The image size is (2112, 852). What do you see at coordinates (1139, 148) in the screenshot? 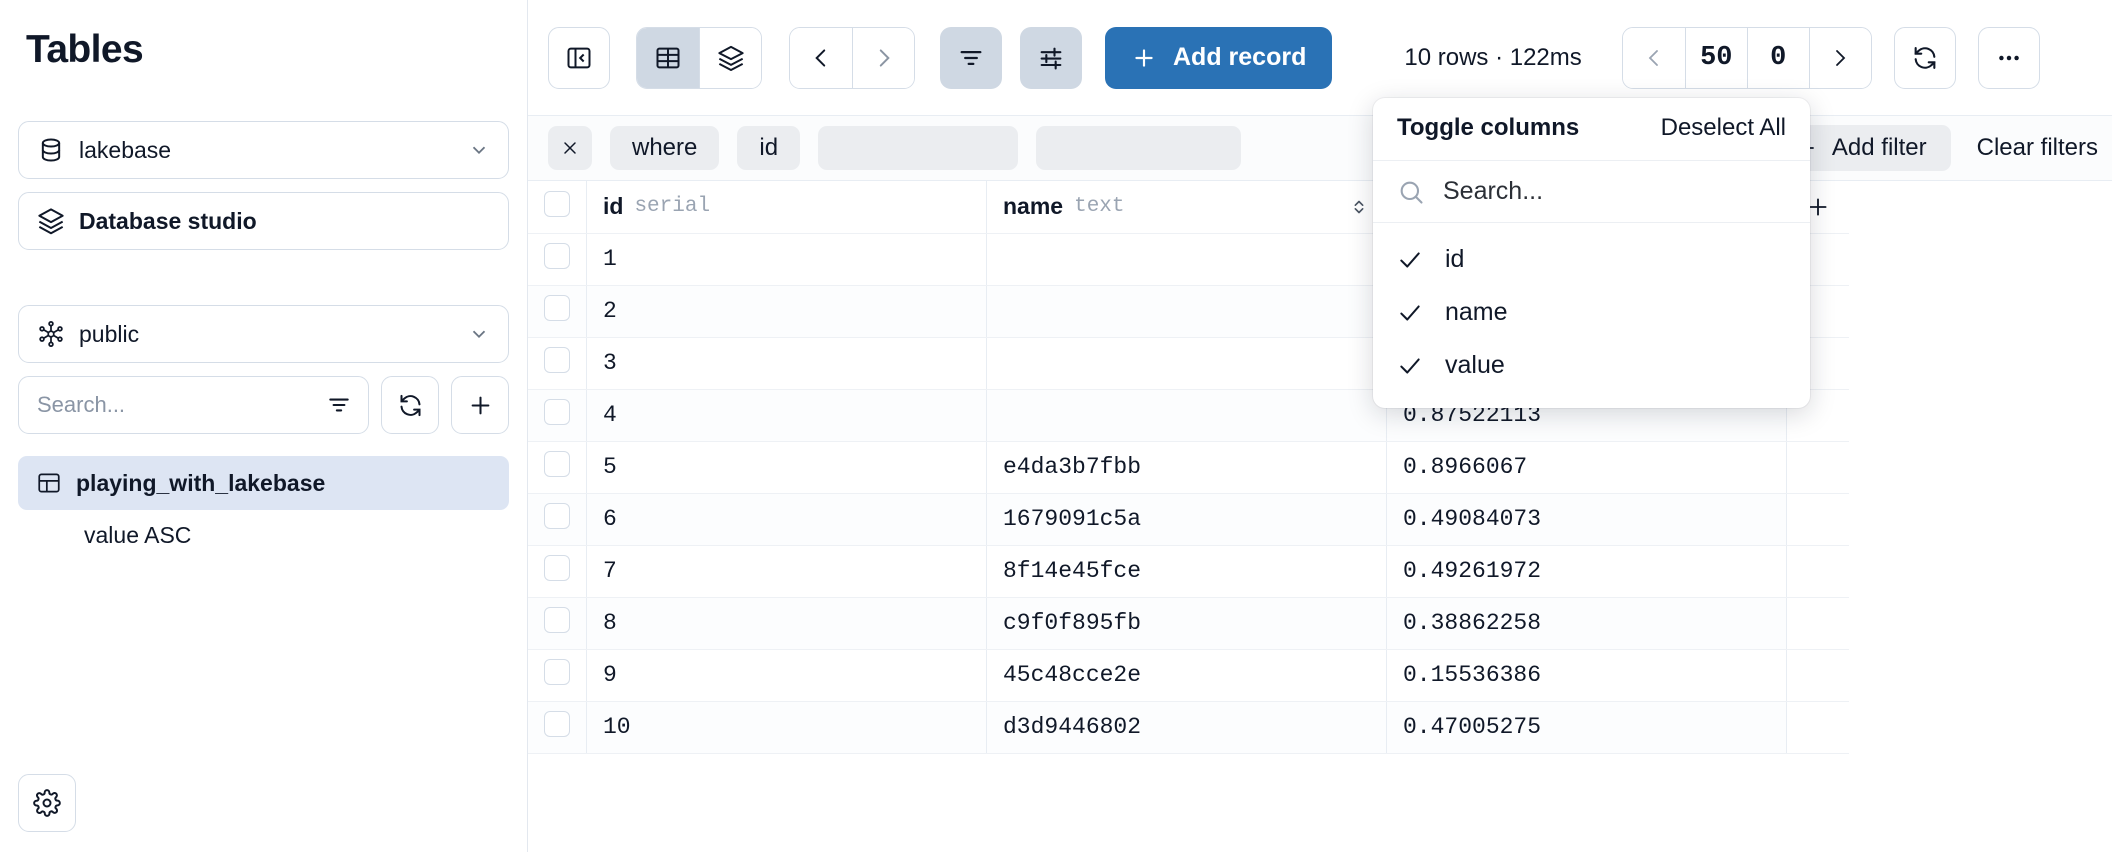
I see `filter-value-input` at bounding box center [1139, 148].